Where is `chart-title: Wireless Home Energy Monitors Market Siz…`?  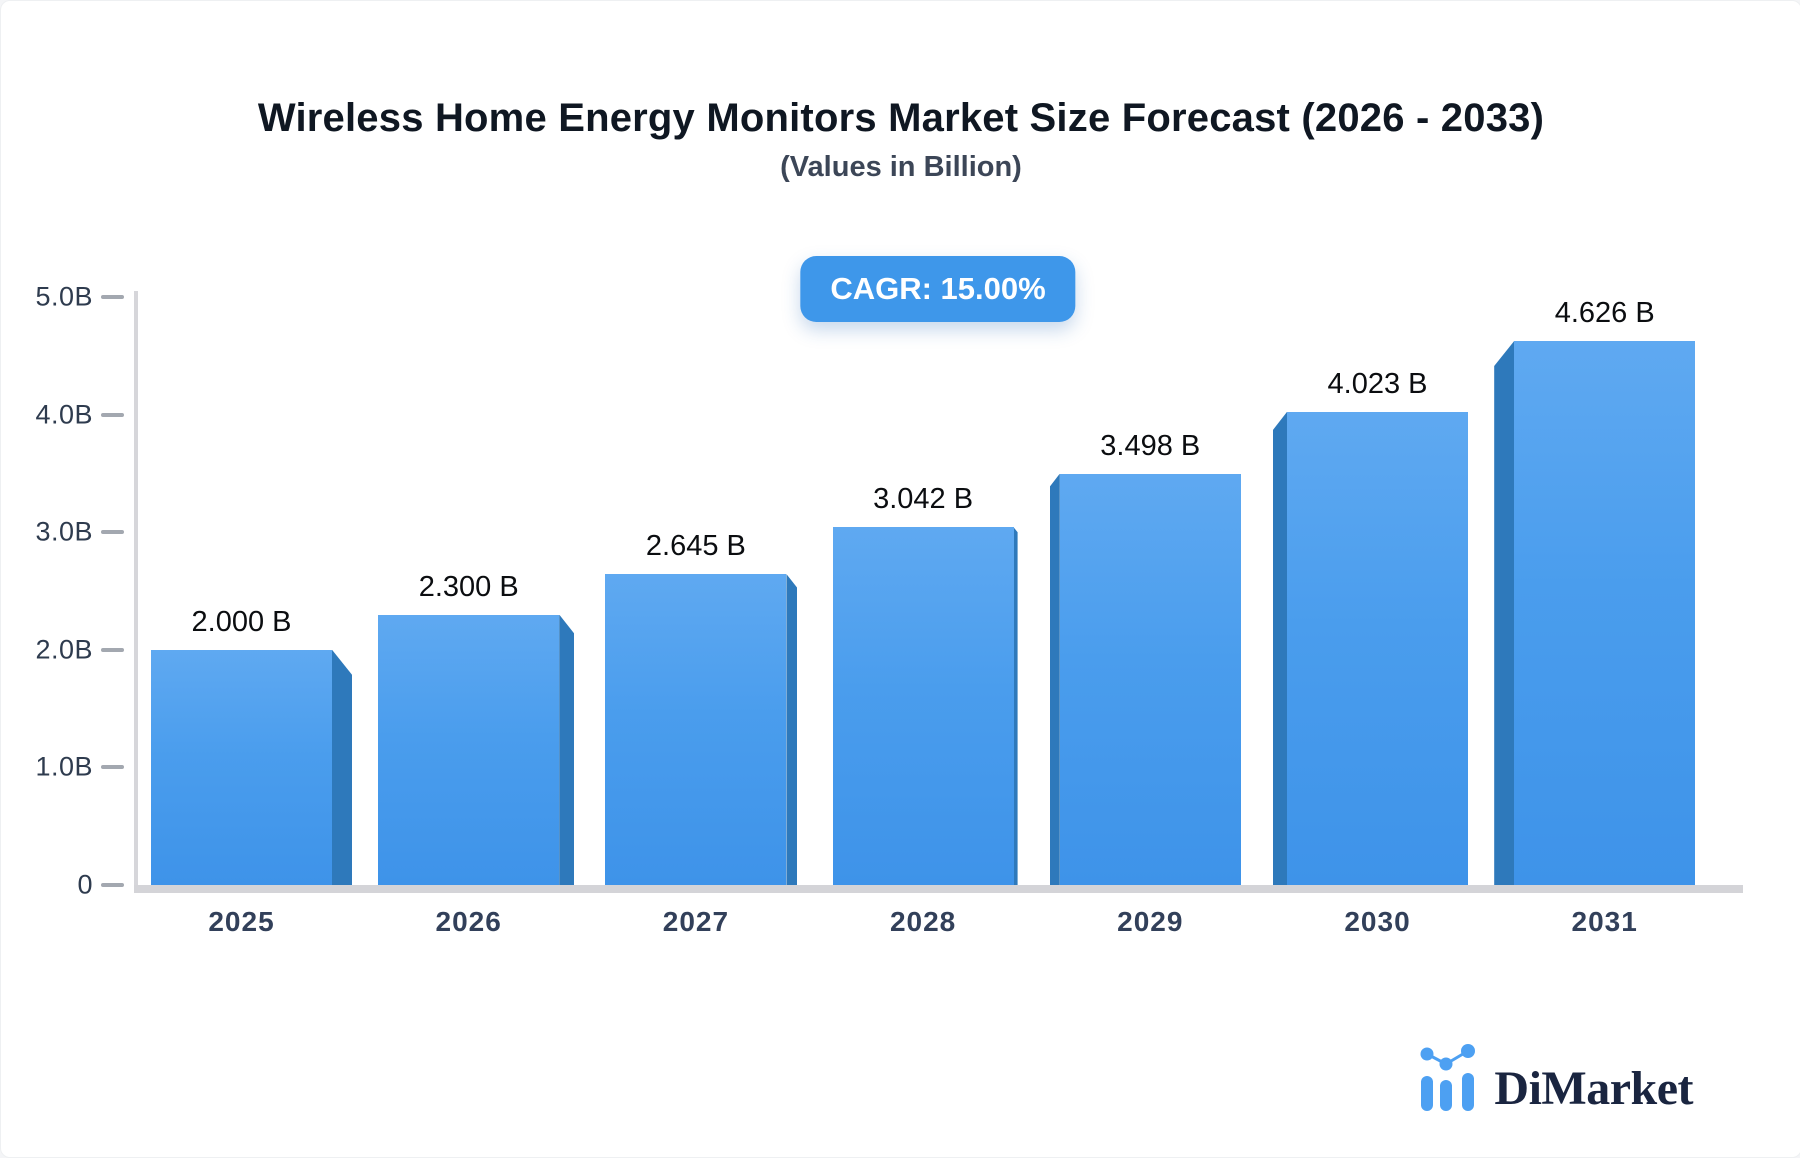
chart-title: Wireless Home Energy Monitors Market Siz… is located at coordinates (901, 118).